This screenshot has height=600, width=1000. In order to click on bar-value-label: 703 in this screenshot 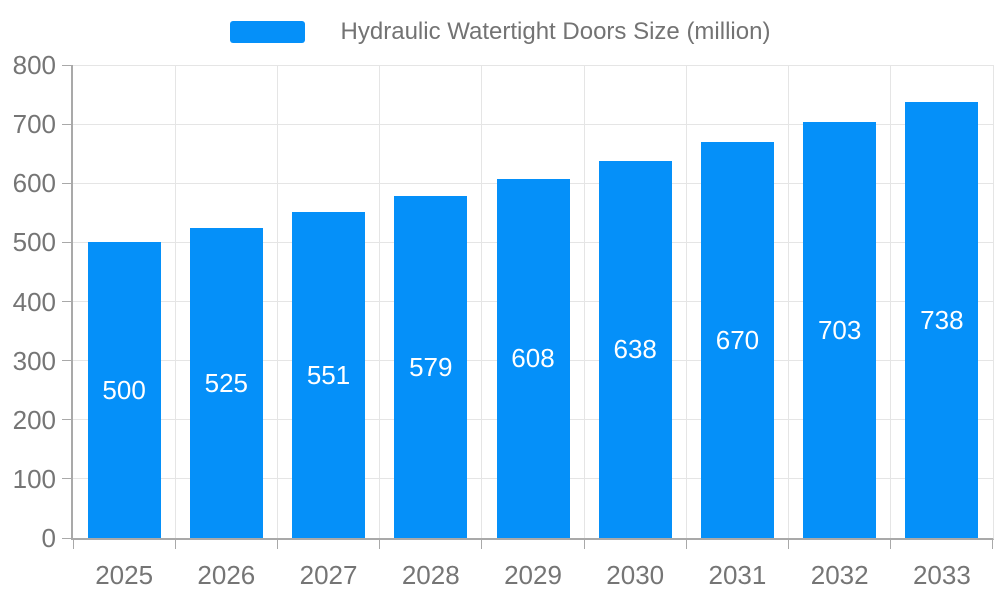, I will do `click(839, 330)`.